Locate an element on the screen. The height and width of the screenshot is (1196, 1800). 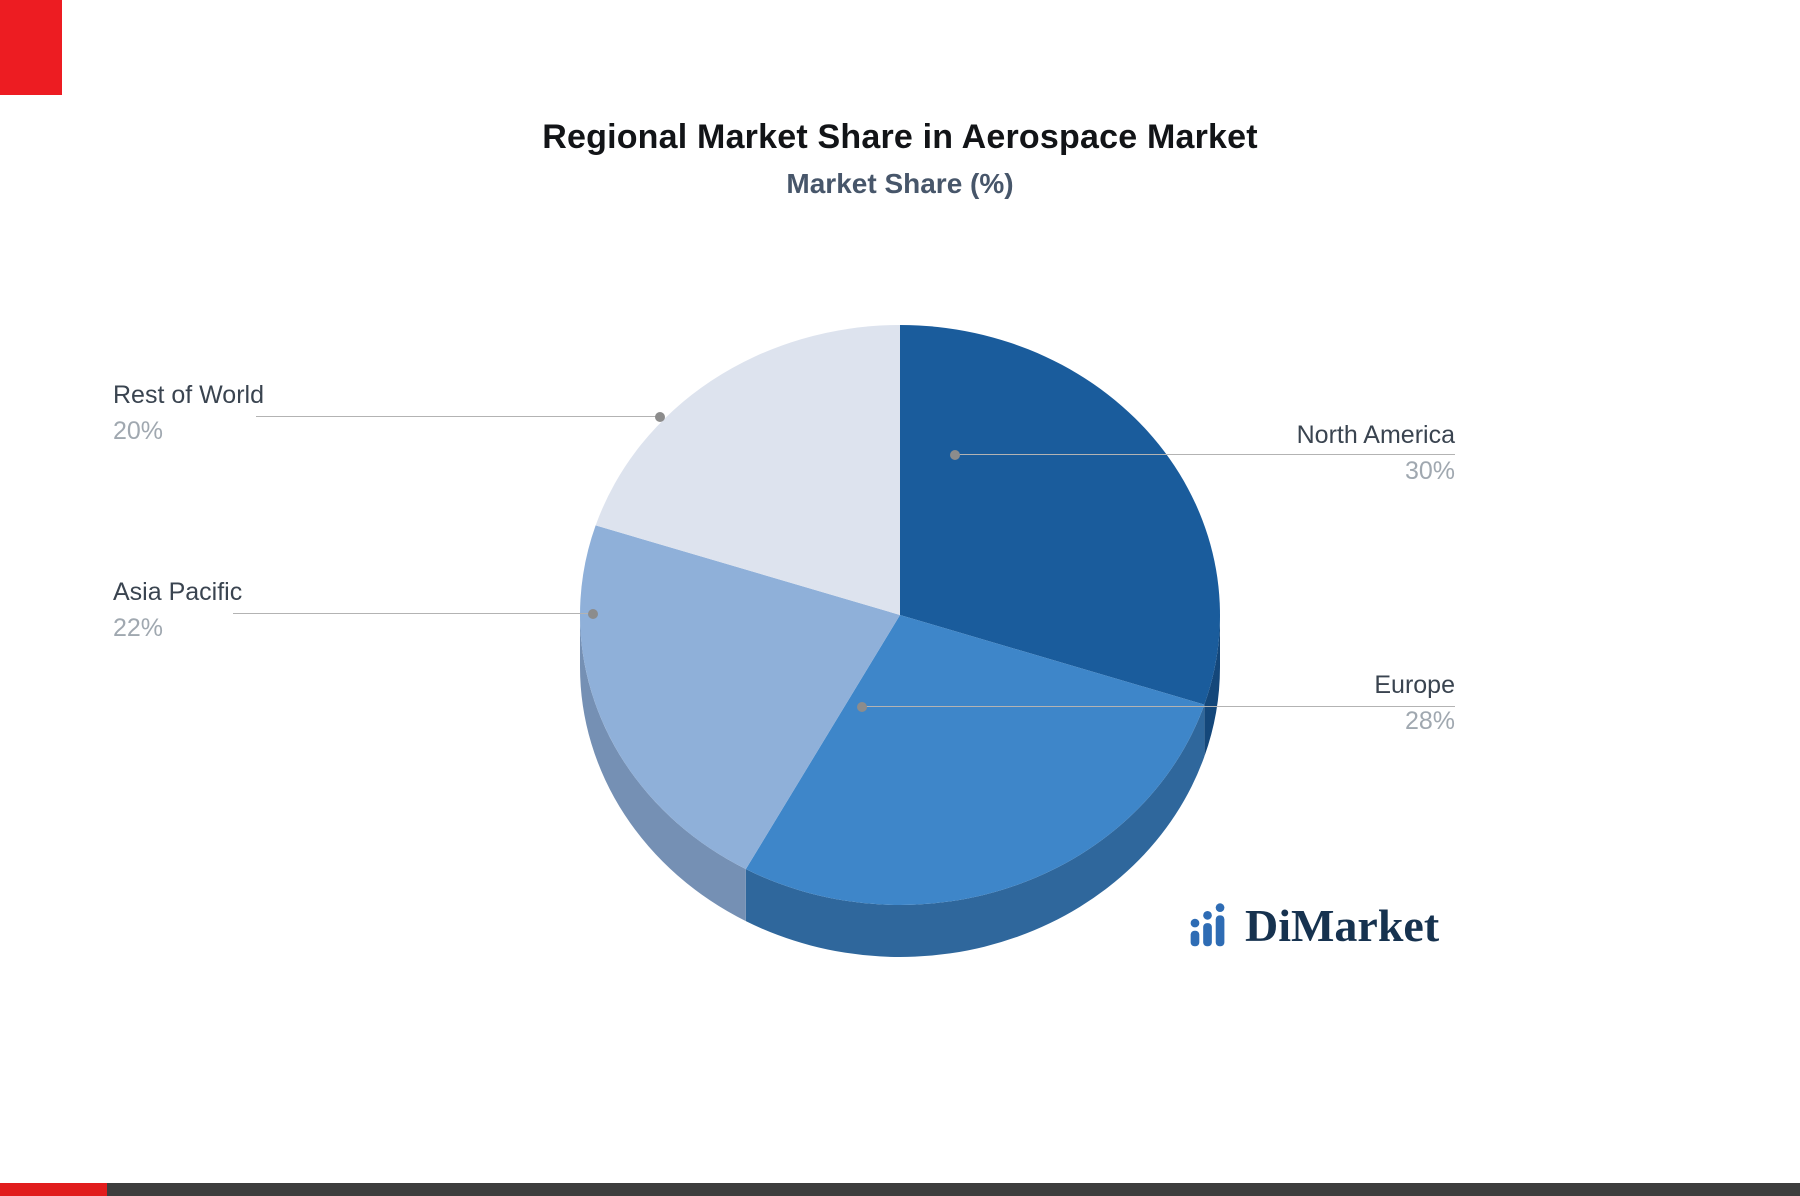
leader-dot-rest-of-world is located at coordinates (660, 417).